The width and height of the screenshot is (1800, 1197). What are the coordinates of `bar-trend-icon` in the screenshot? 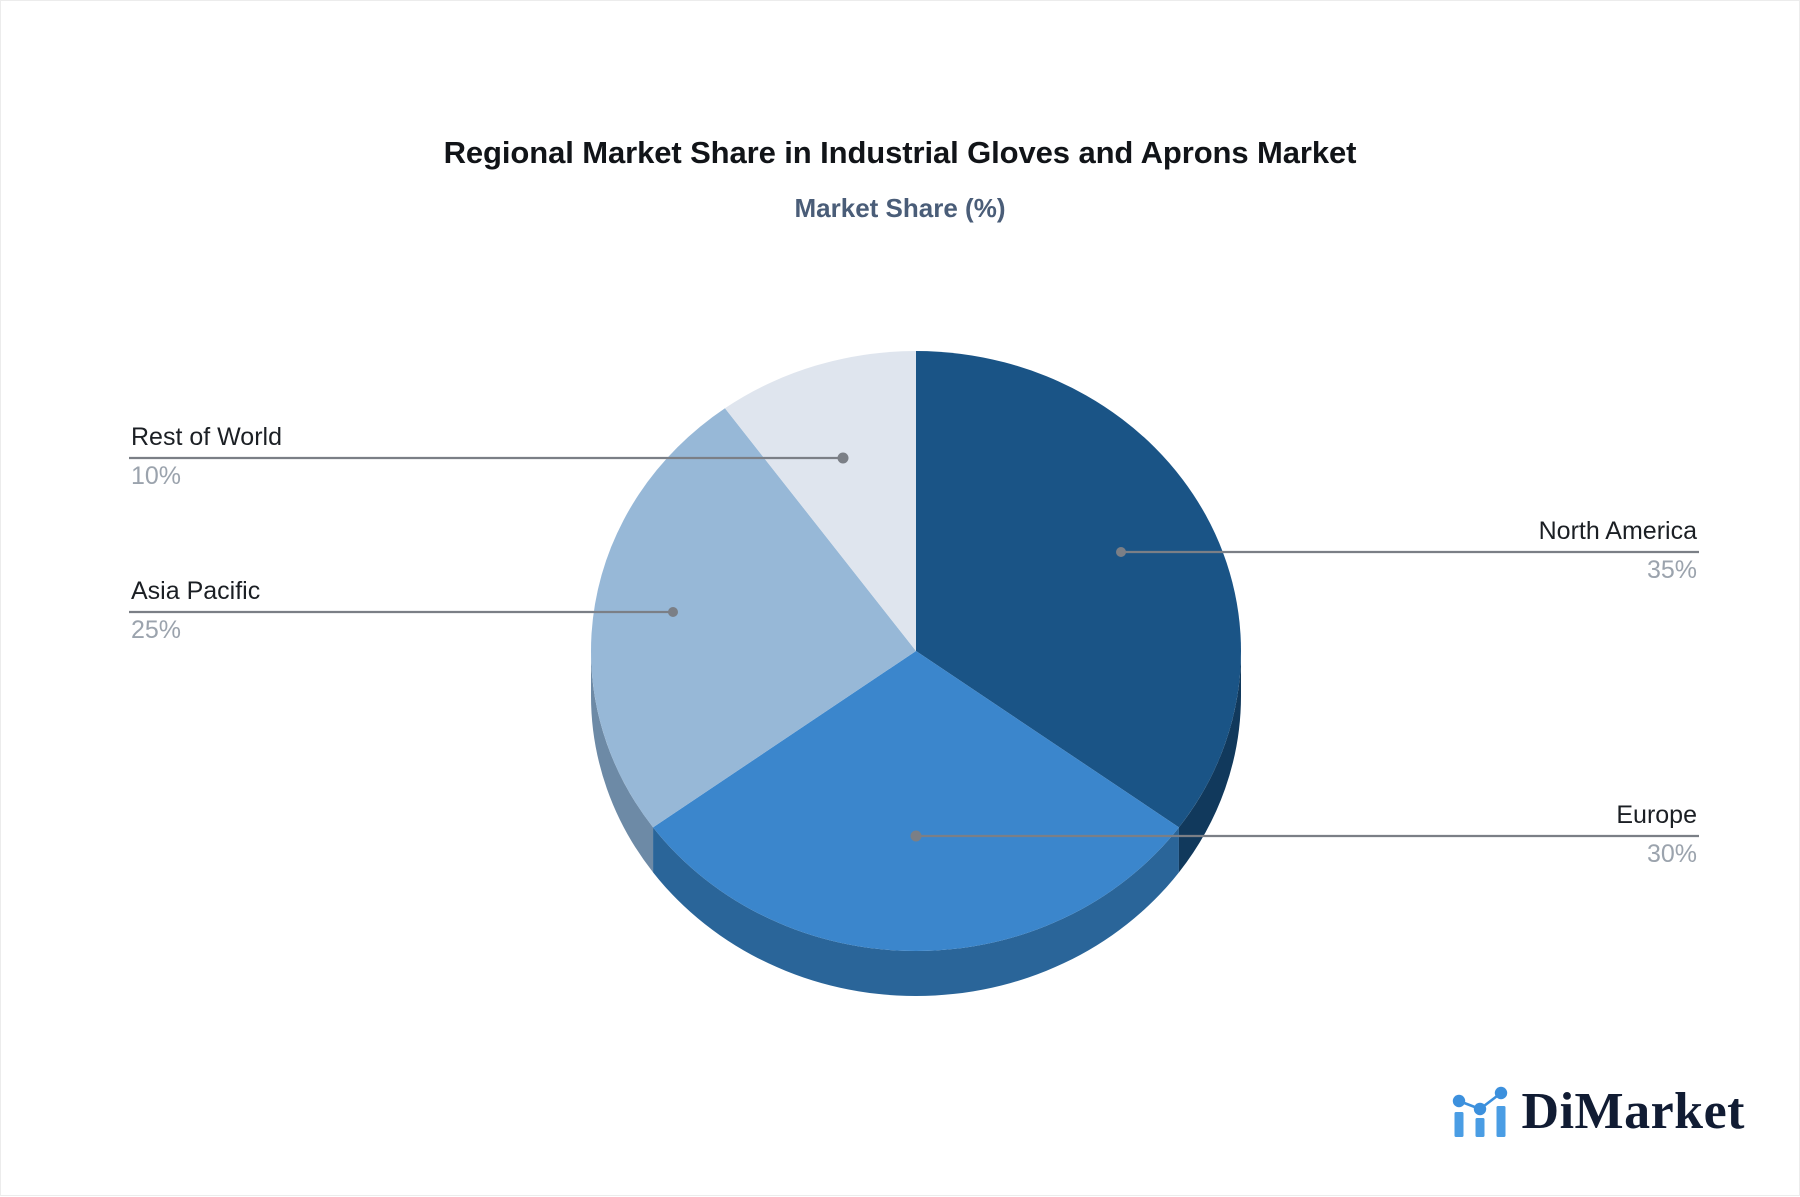 It's located at (1479, 1111).